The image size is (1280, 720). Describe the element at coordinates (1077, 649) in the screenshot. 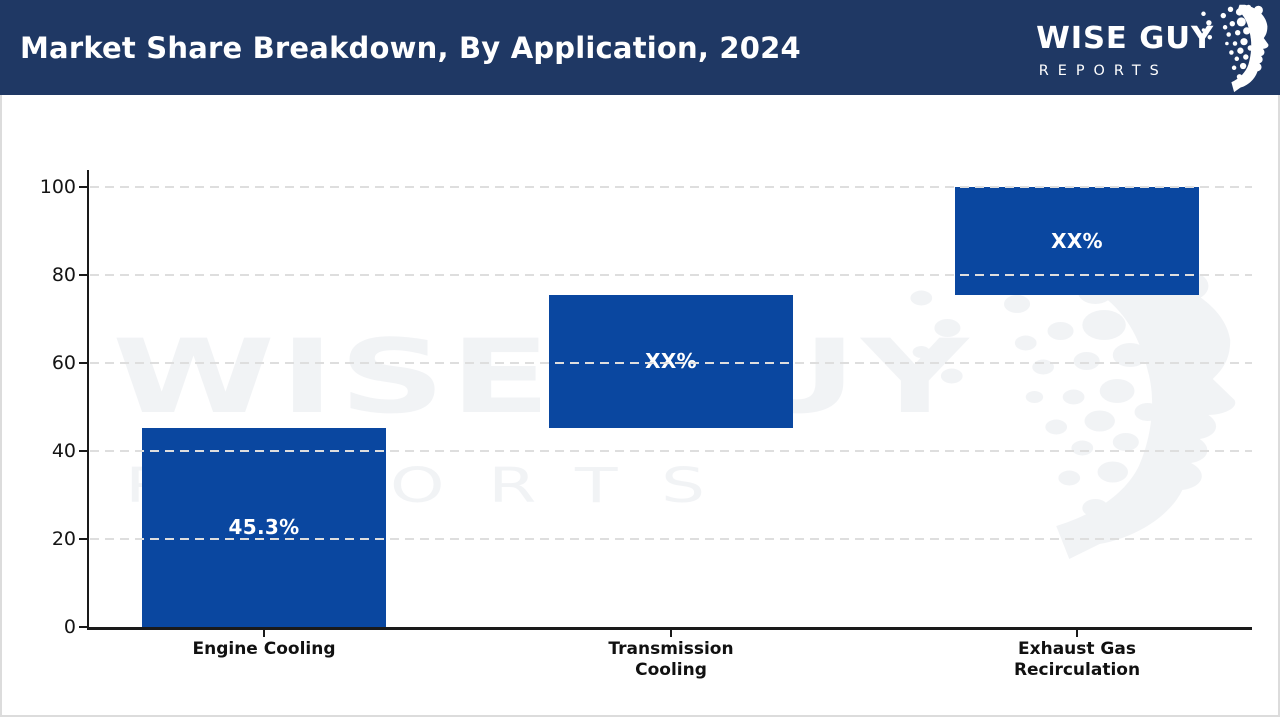

I see `x-label-line: Exhaust Gas` at that location.